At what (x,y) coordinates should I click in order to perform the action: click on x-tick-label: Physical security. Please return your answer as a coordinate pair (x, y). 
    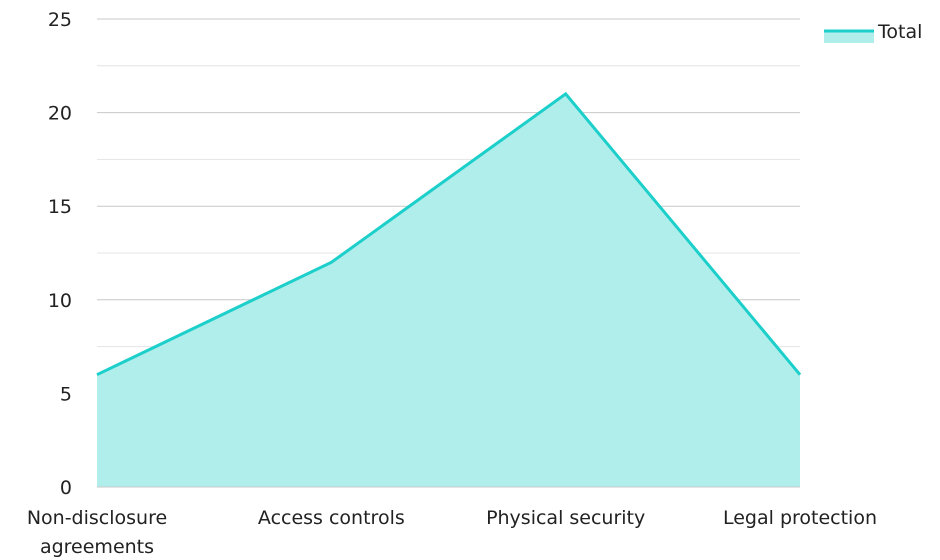
    Looking at the image, I should click on (565, 518).